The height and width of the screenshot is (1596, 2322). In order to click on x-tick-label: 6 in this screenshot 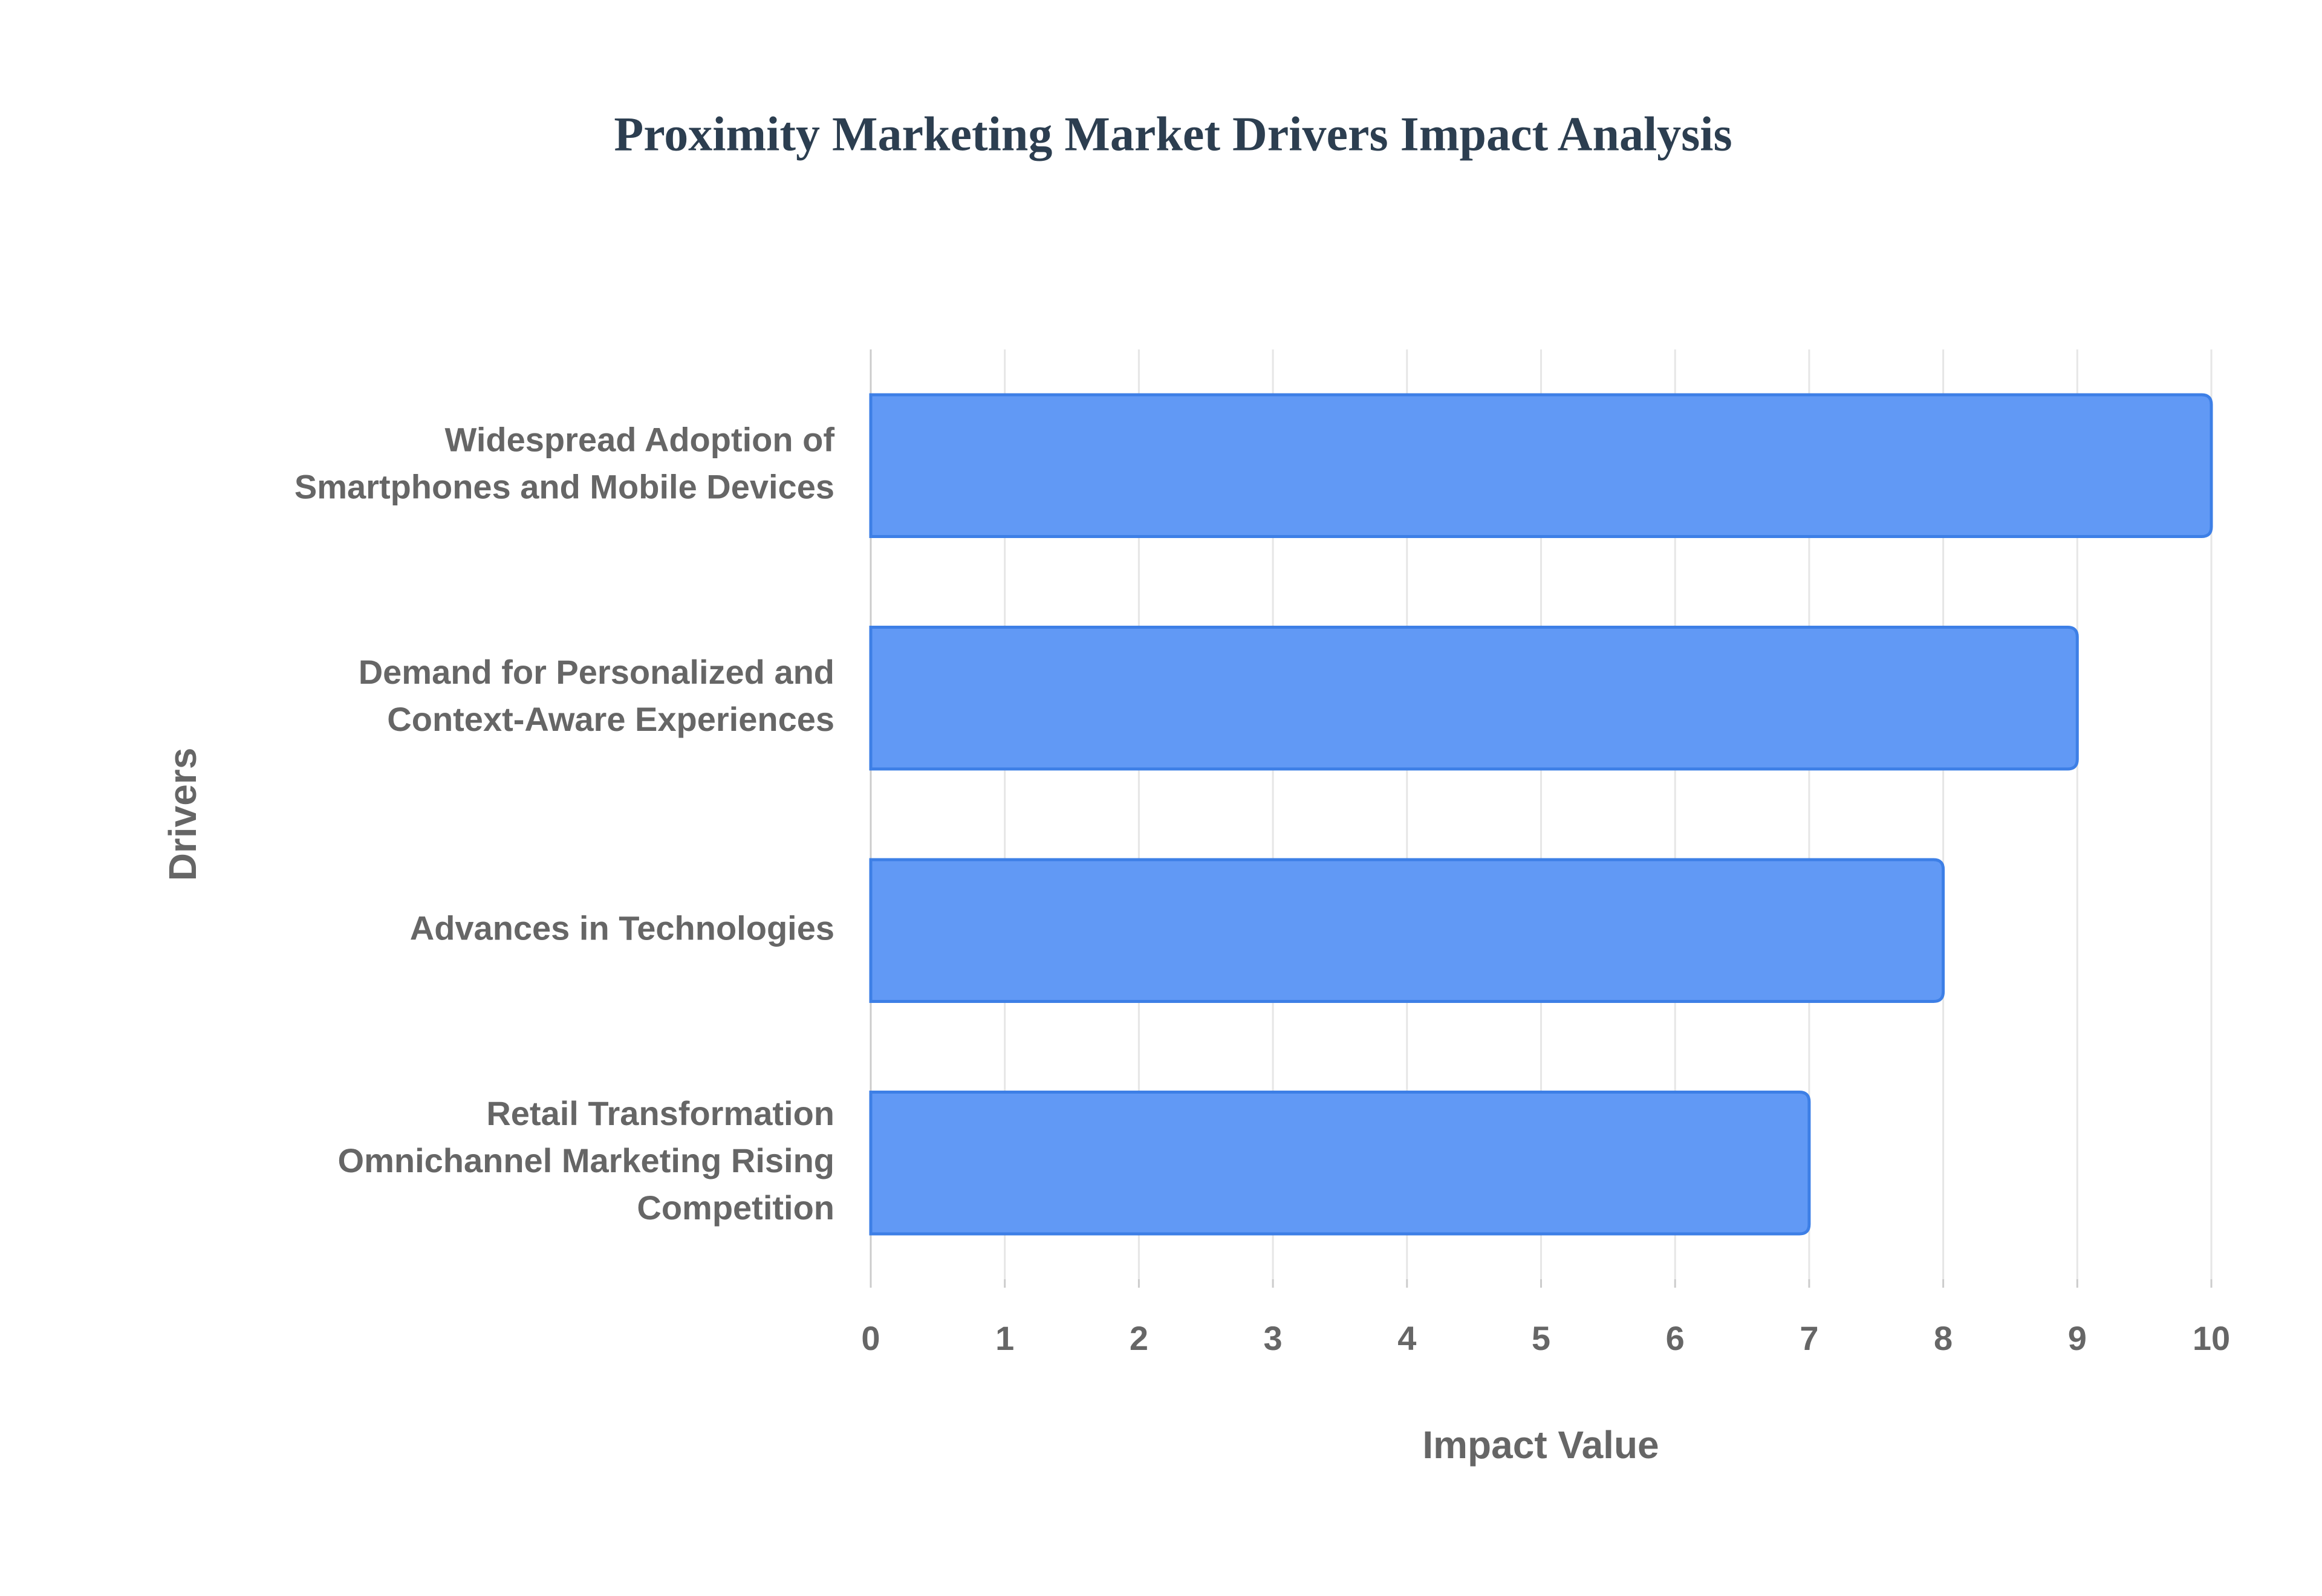, I will do `click(1675, 1338)`.